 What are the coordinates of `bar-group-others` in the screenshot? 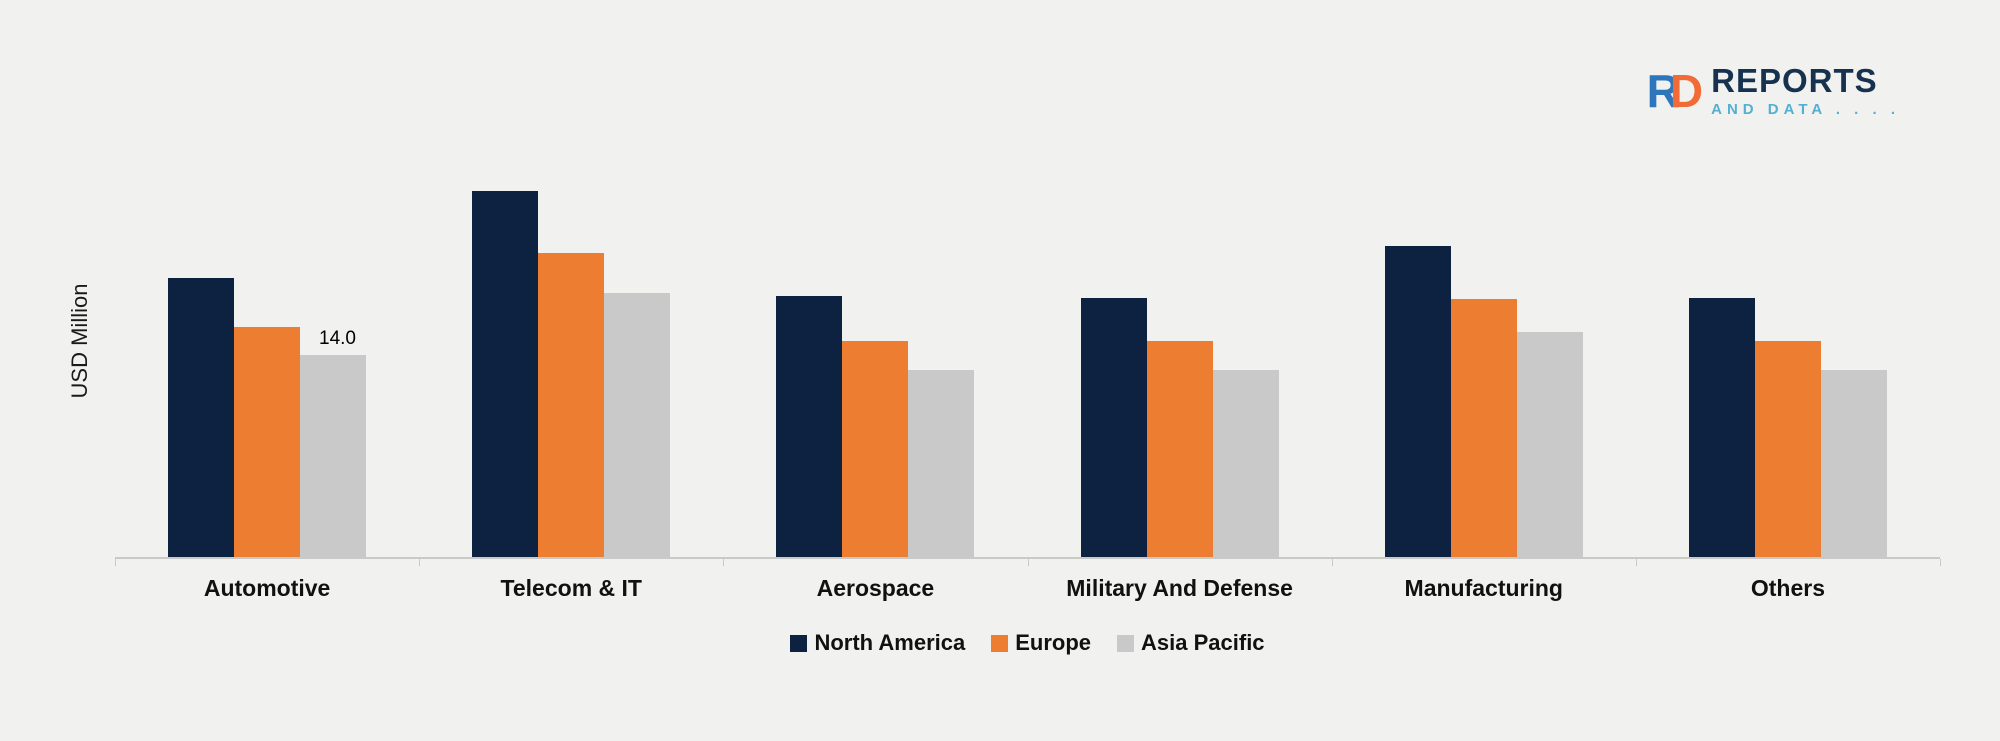 It's located at (1788, 341).